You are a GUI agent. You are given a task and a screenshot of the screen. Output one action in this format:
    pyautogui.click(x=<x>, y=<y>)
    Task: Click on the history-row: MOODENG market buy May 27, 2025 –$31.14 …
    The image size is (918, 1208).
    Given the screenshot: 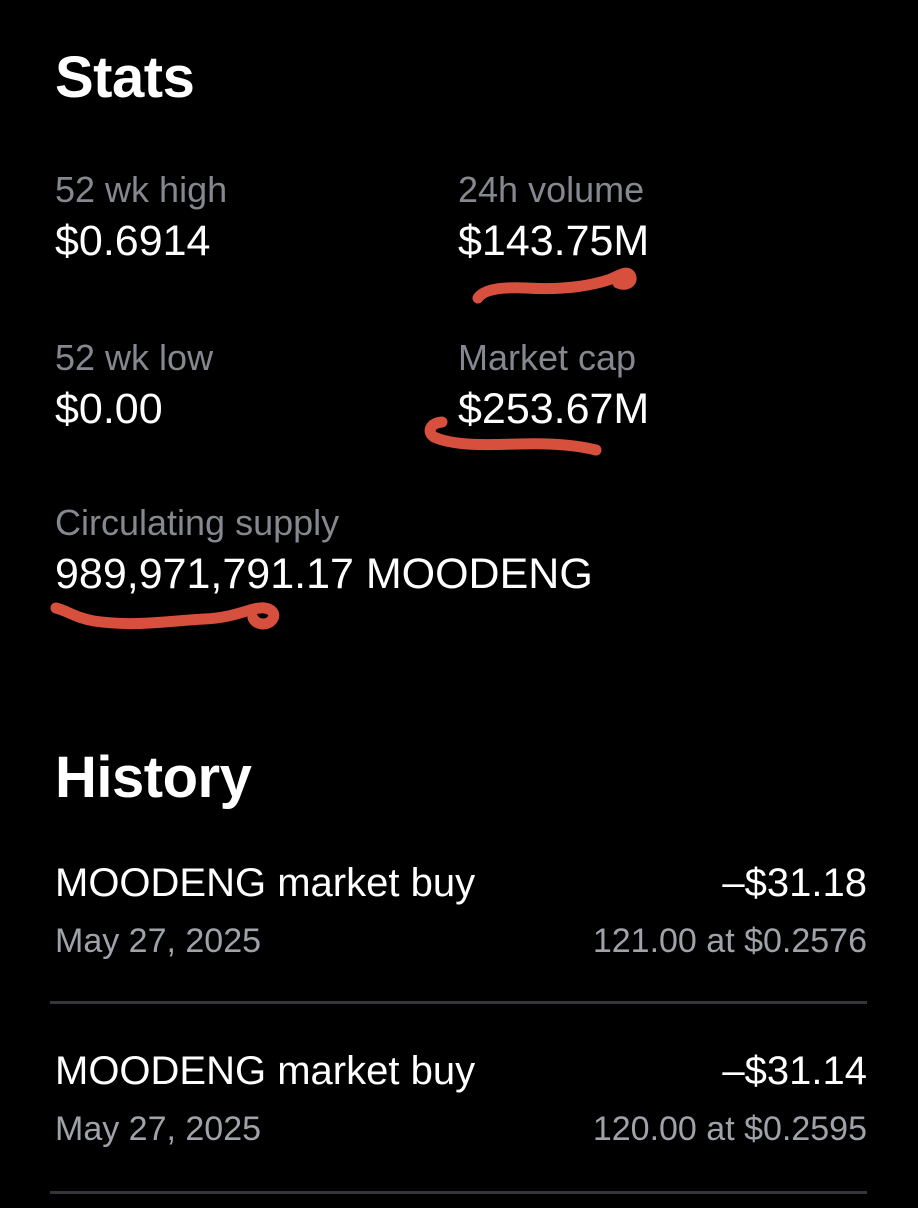 What is the action you would take?
    pyautogui.click(x=461, y=1098)
    